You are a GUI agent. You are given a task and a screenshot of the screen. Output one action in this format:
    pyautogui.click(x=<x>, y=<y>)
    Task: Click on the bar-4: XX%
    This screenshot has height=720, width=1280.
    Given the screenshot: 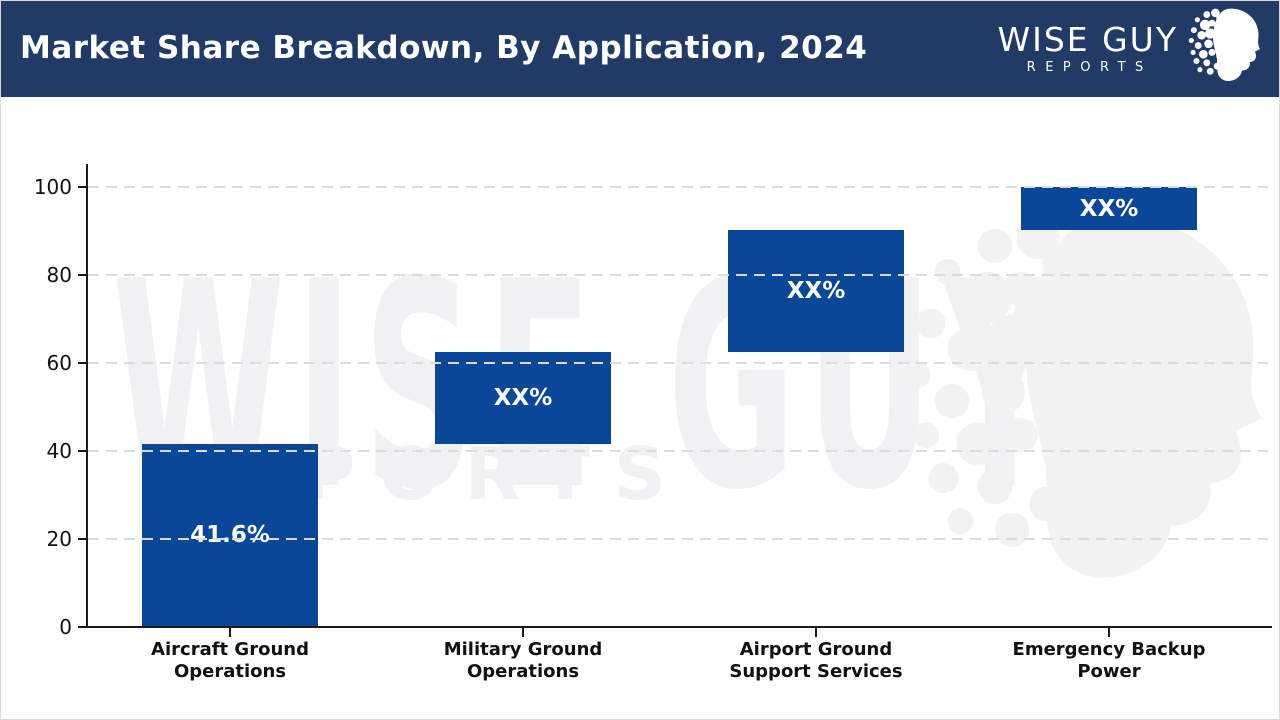 What is the action you would take?
    pyautogui.click(x=1109, y=209)
    